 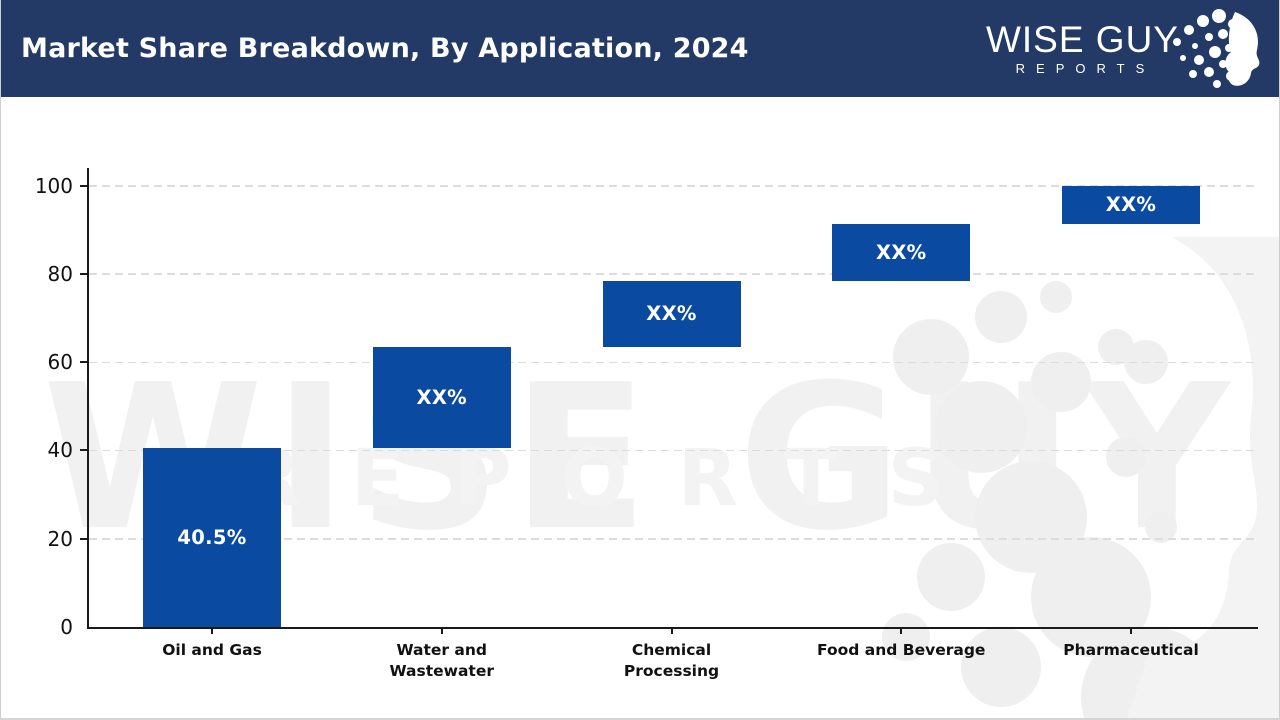 I want to click on x-axis-label-pharmaceutical: Pharmaceutical, so click(x=1131, y=650).